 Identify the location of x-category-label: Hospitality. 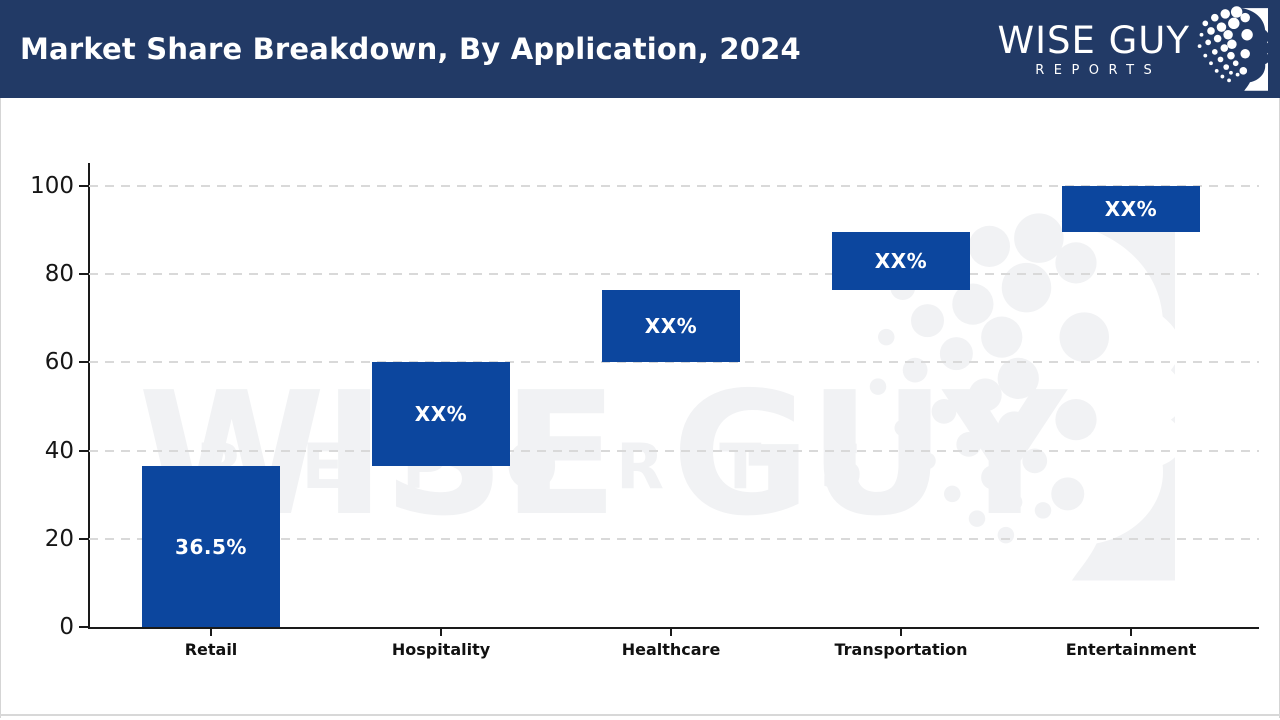
(441, 649).